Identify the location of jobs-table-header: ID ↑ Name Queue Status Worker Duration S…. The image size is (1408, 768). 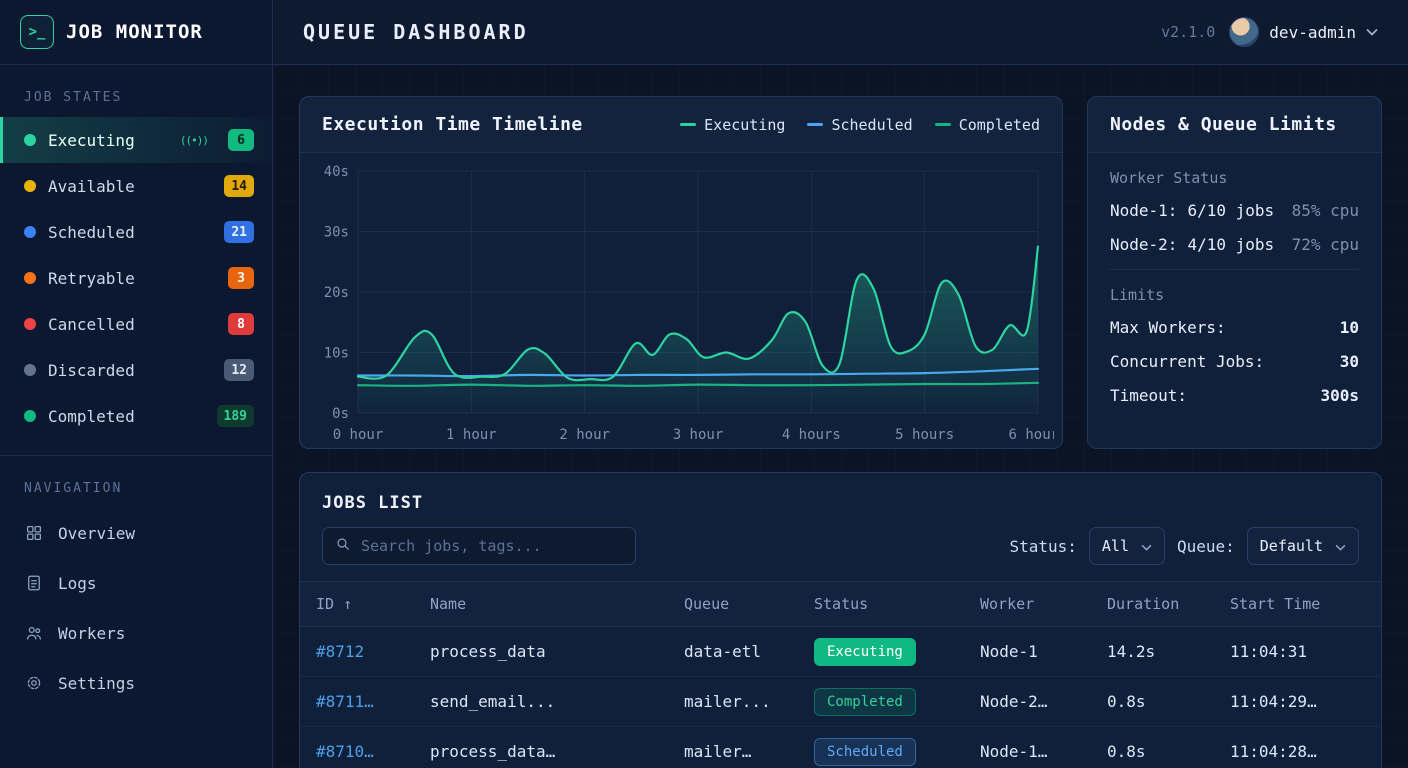
(840, 604).